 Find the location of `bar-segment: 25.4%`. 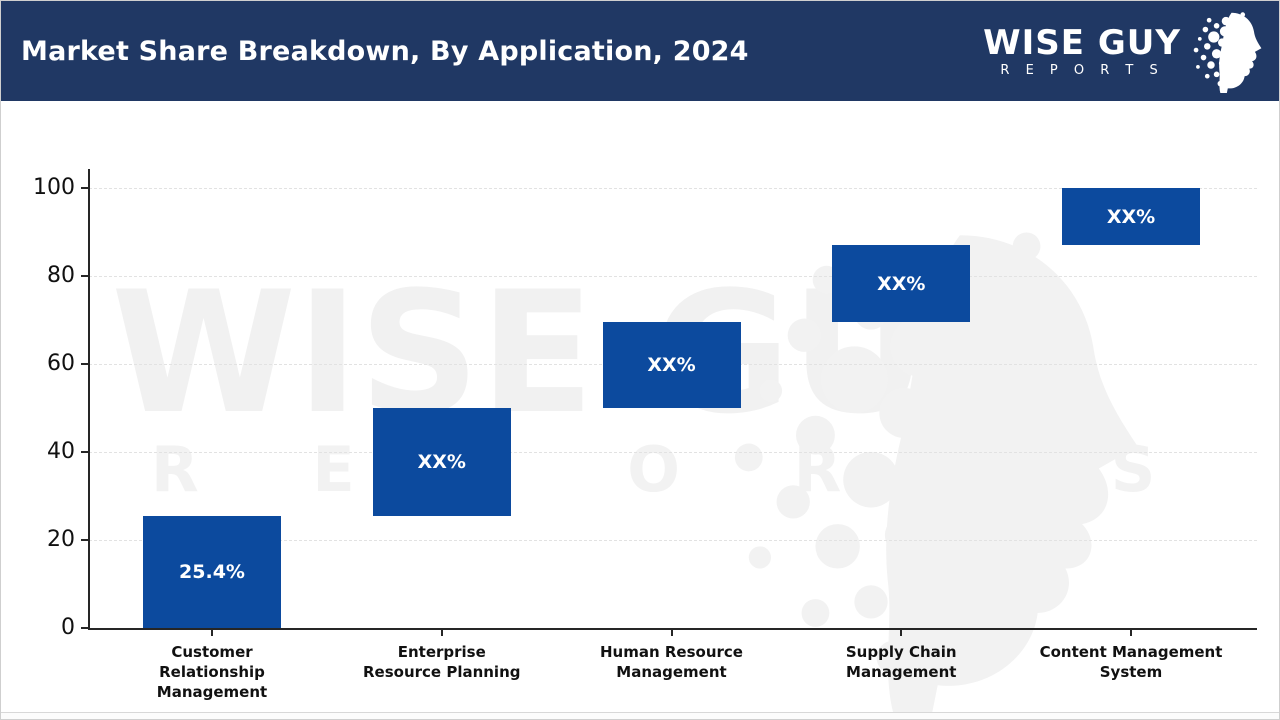

bar-segment: 25.4% is located at coordinates (212, 572).